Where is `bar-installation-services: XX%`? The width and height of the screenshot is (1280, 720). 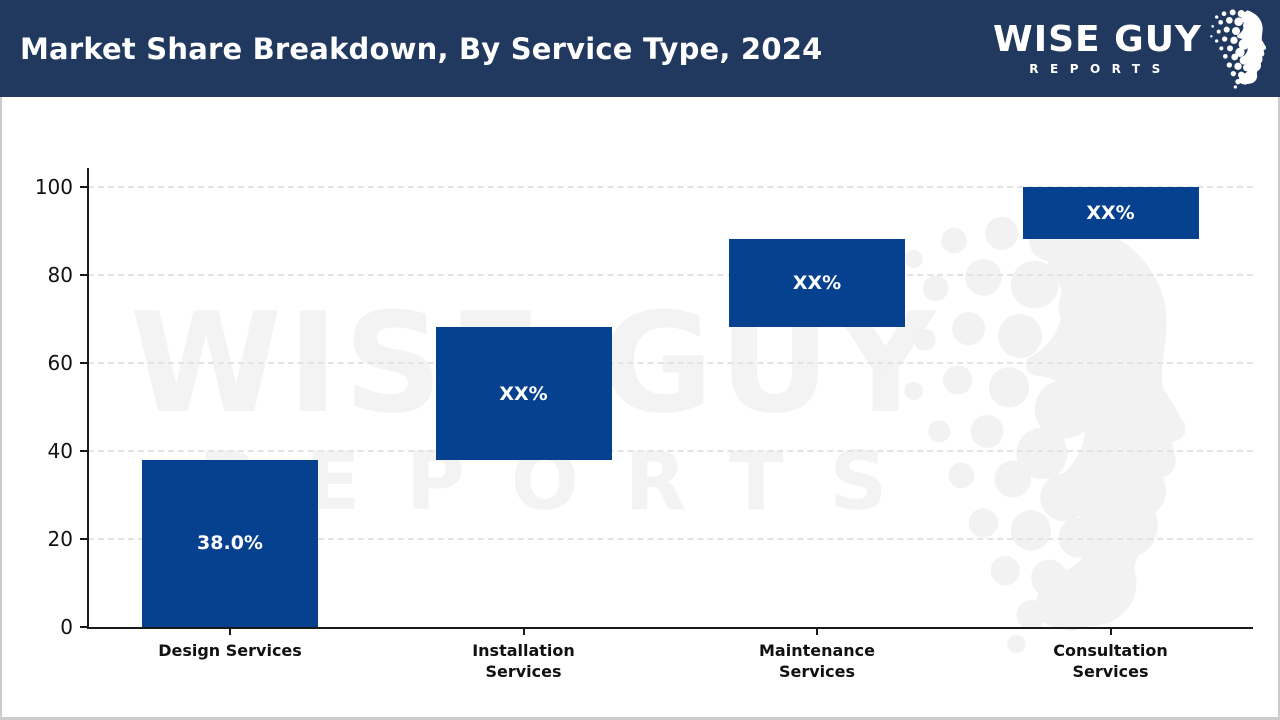 bar-installation-services: XX% is located at coordinates (523, 393).